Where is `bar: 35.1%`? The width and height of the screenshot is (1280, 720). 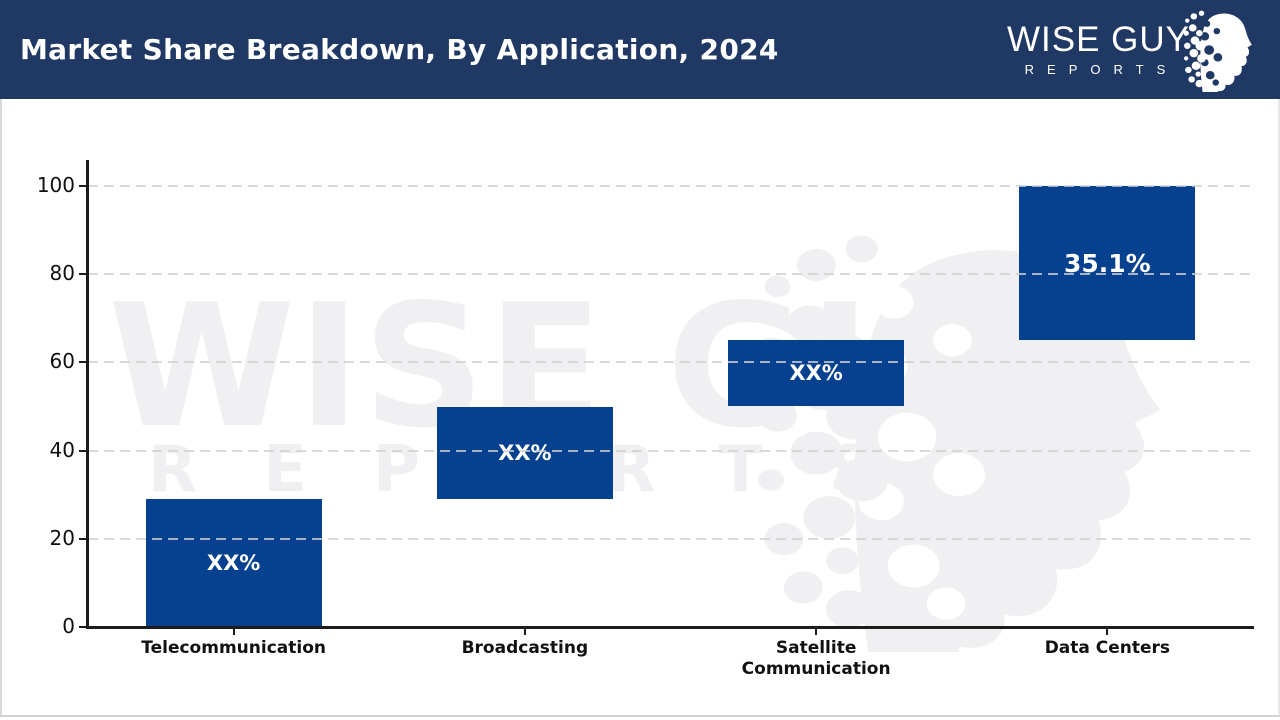
bar: 35.1% is located at coordinates (1107, 263).